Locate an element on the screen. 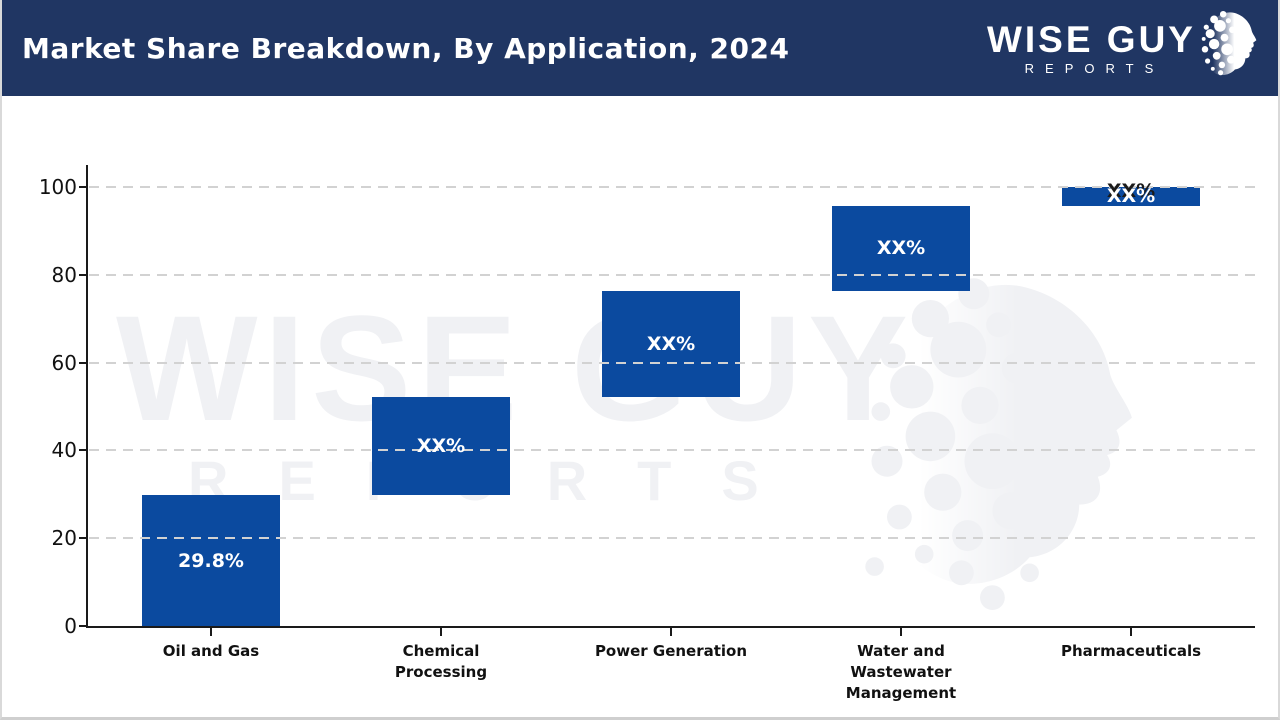 This screenshot has width=1280, height=720. x-axis-tick-power-generation is located at coordinates (671, 632).